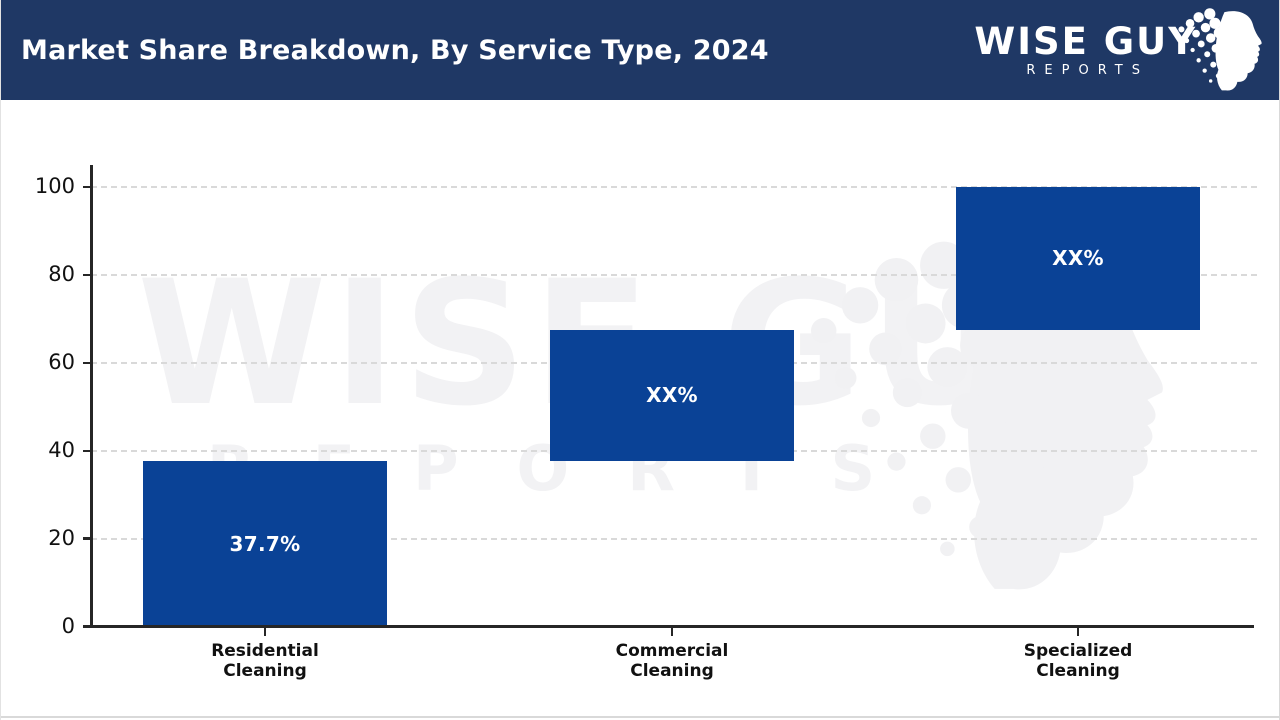 The height and width of the screenshot is (720, 1280). I want to click on x-tick-commercial-cleaning, so click(672, 631).